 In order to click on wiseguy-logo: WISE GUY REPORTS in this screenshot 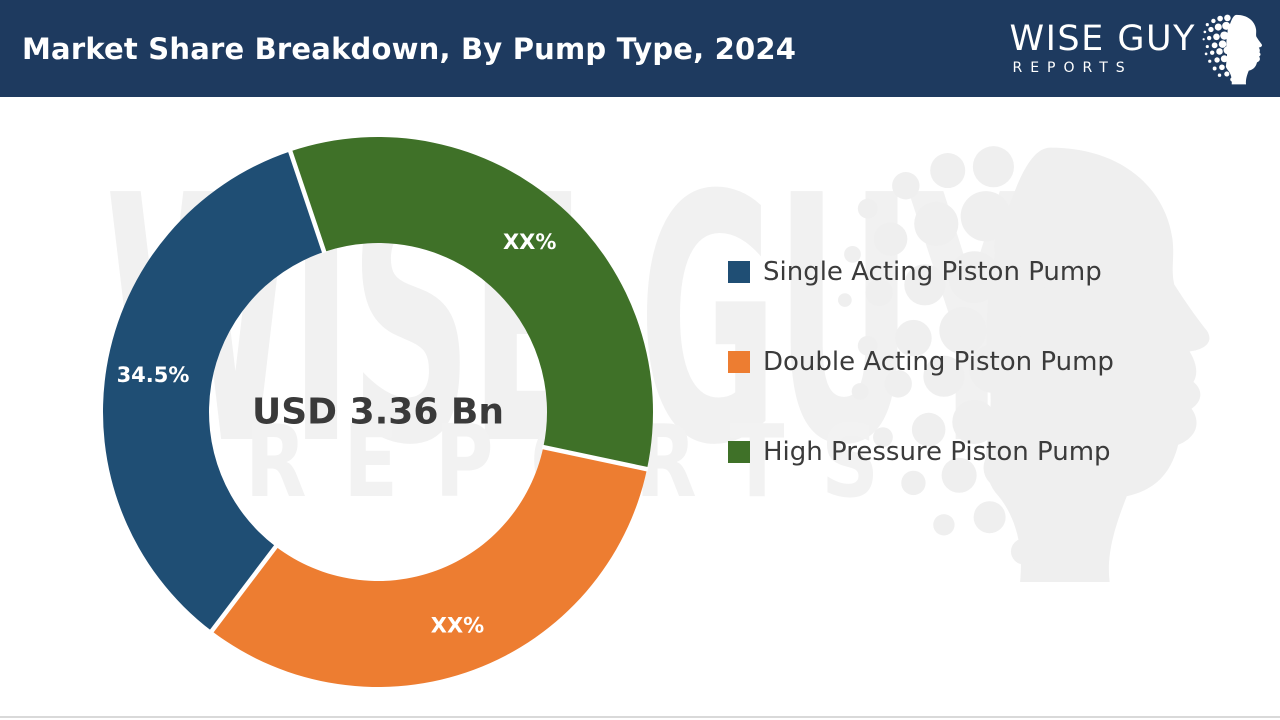, I will do `click(1136, 49)`.